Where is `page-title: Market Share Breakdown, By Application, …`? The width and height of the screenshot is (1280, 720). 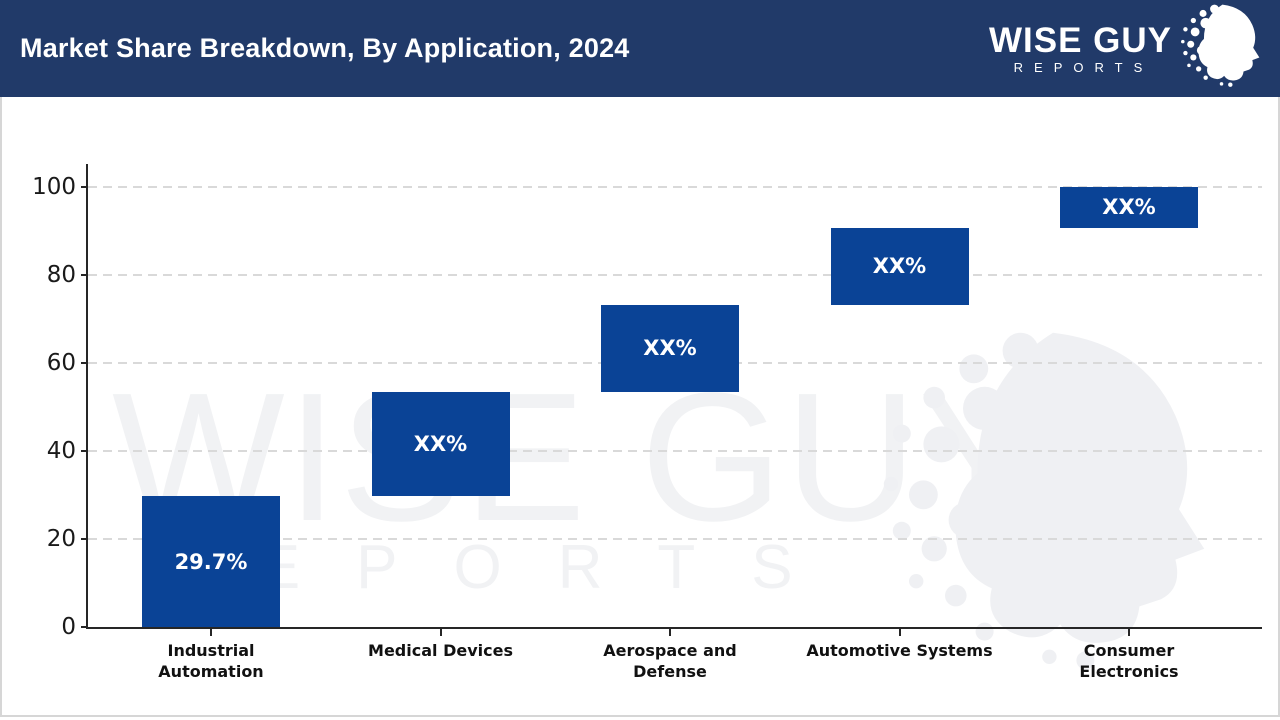 page-title: Market Share Breakdown, By Application, … is located at coordinates (325, 48).